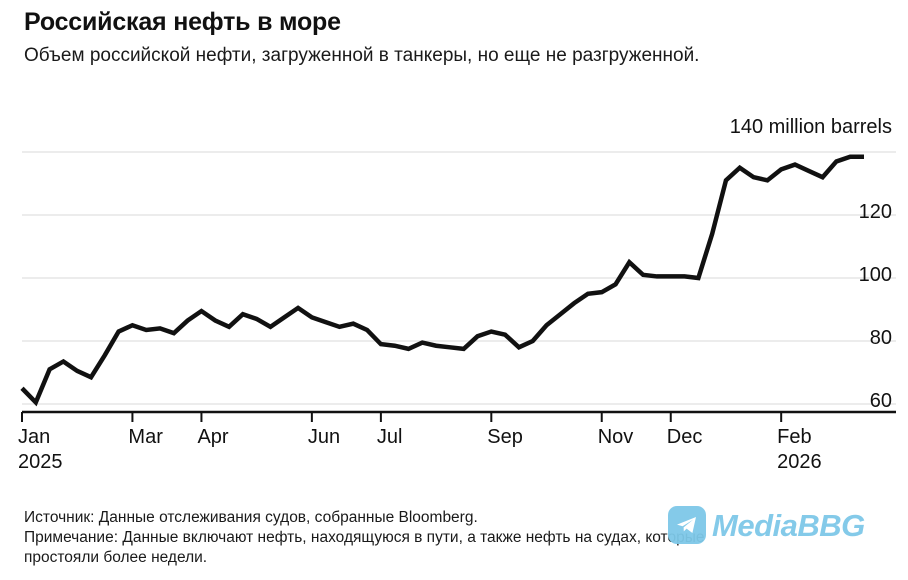  I want to click on telegram-icon, so click(687, 525).